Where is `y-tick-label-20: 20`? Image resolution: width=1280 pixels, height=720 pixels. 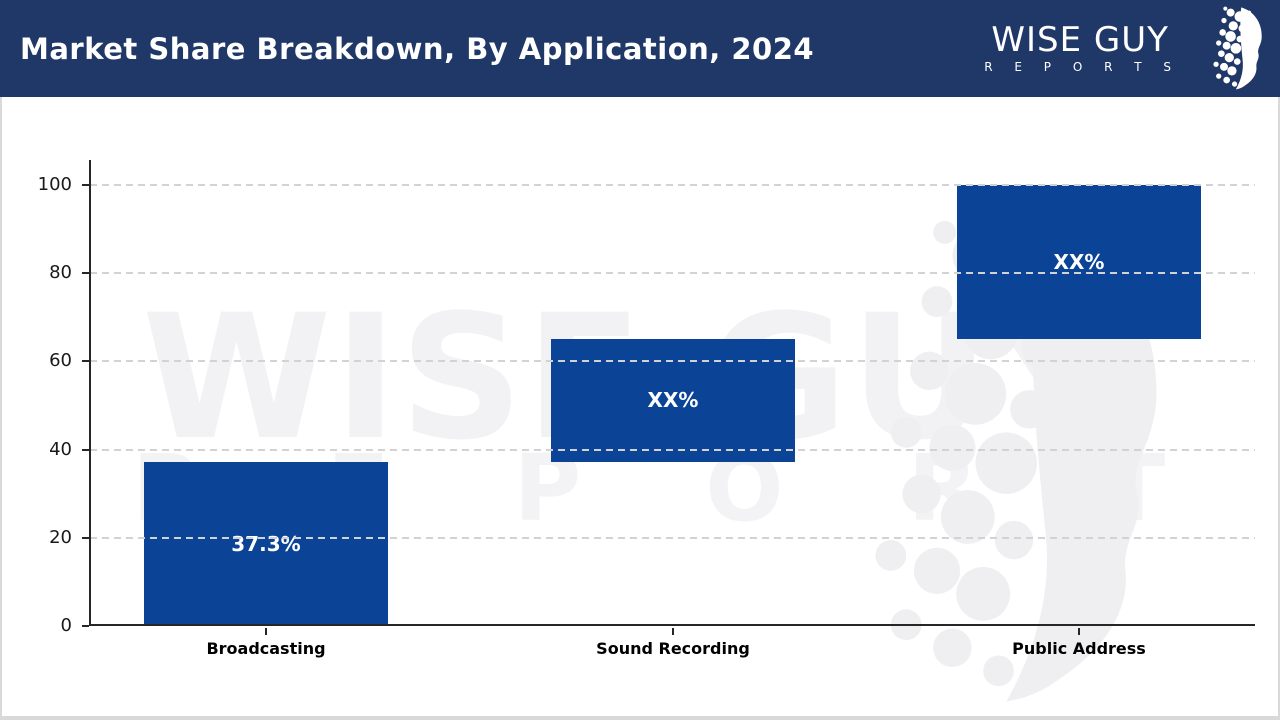
y-tick-label-20: 20 is located at coordinates (60, 537).